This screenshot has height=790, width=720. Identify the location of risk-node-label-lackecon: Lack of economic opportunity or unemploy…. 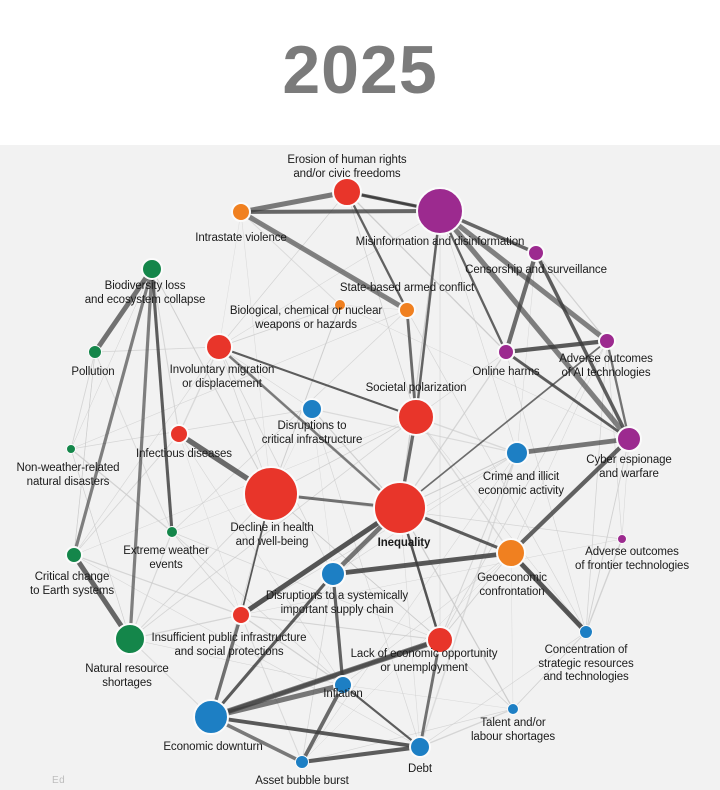
(424, 661).